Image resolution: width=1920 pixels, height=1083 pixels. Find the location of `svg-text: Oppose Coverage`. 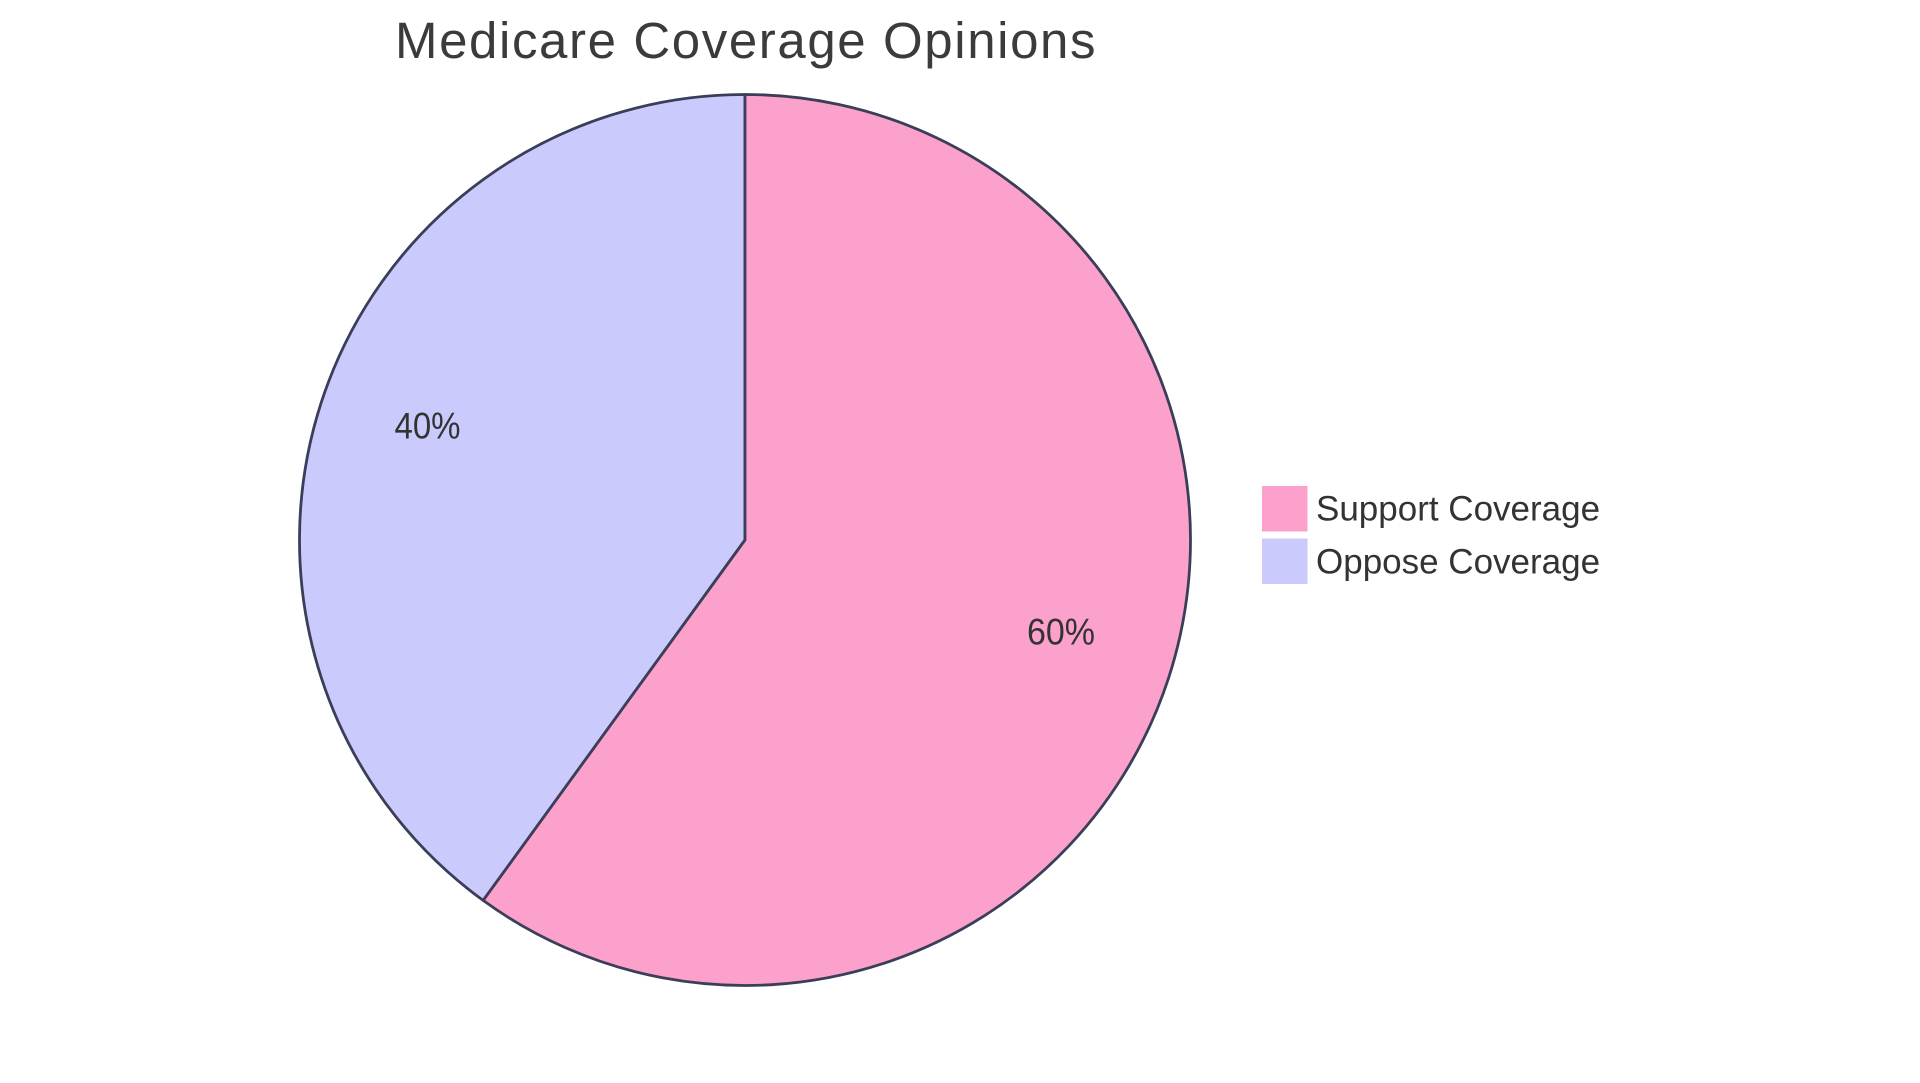

svg-text: Oppose Coverage is located at coordinates (1458, 561).